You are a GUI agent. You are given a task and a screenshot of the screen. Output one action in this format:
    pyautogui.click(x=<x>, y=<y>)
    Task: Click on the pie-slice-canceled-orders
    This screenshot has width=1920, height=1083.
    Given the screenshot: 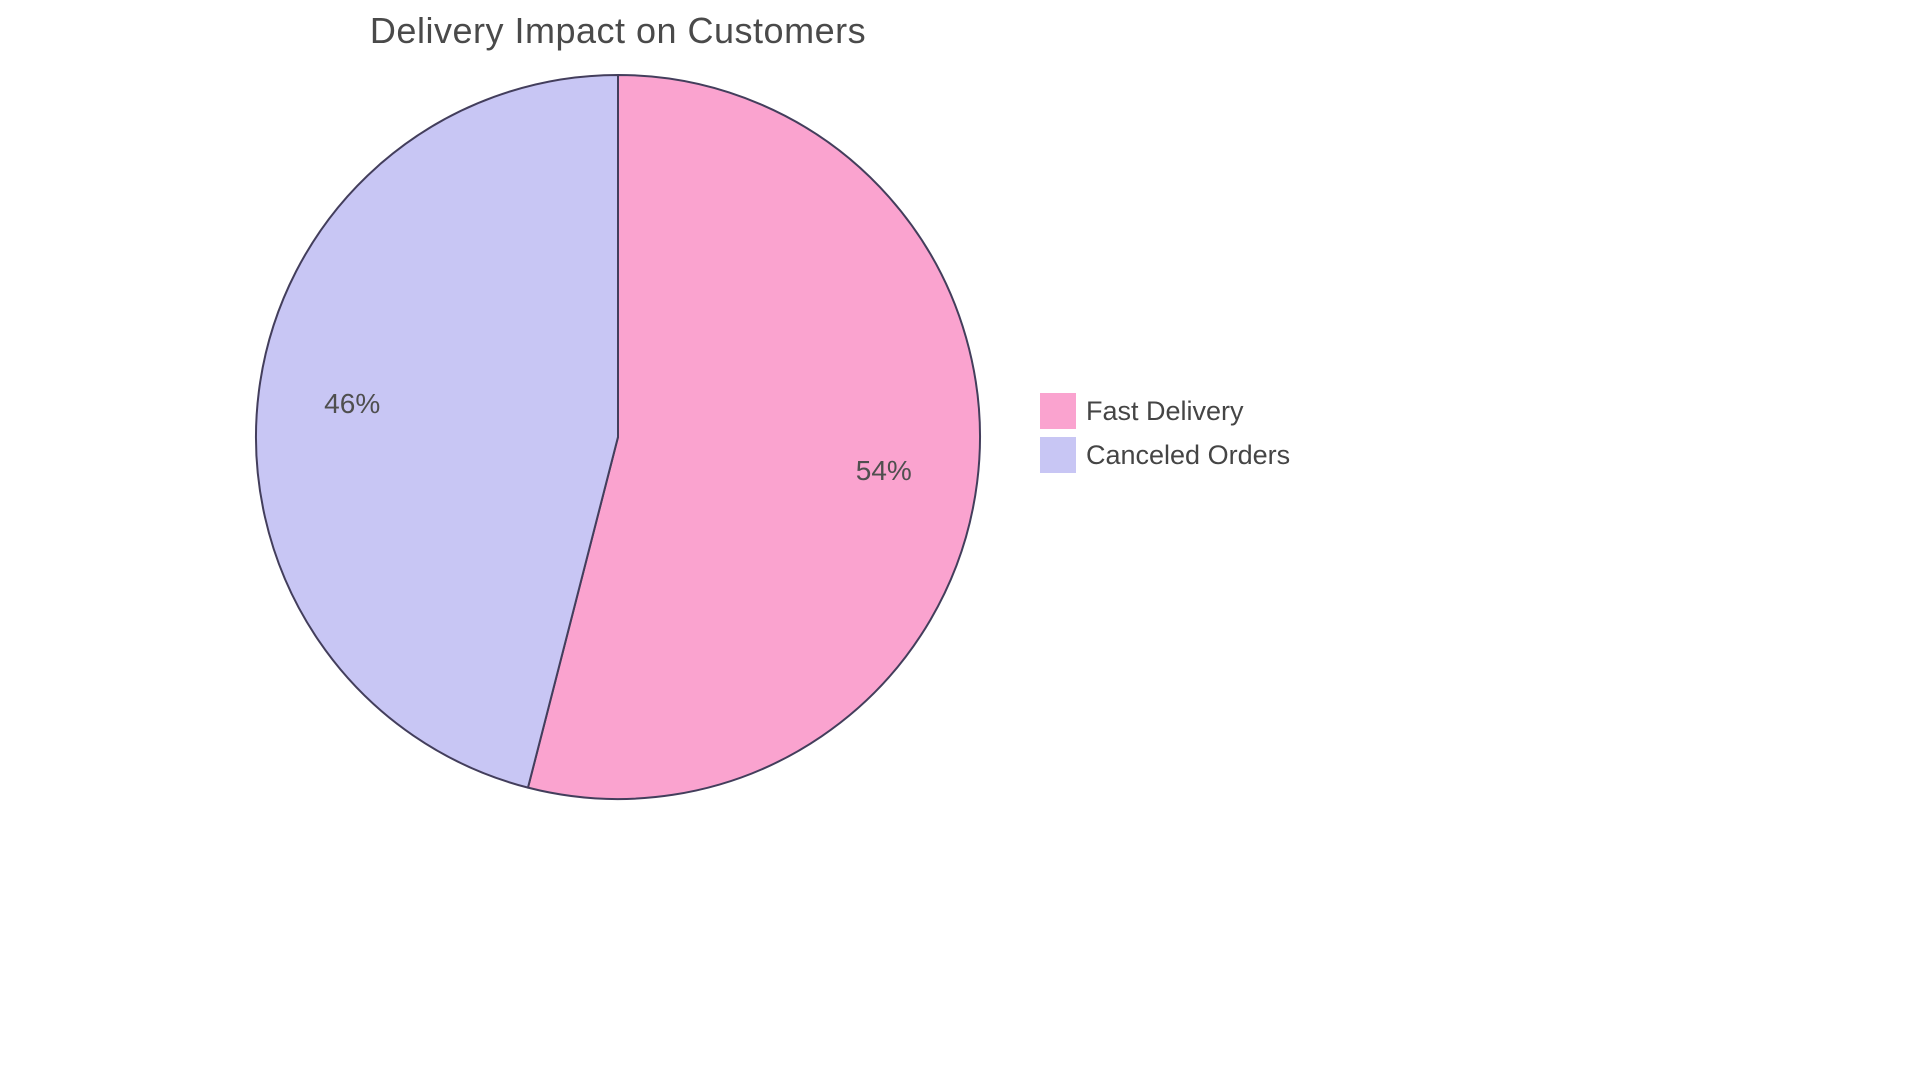 What is the action you would take?
    pyautogui.click(x=436, y=431)
    